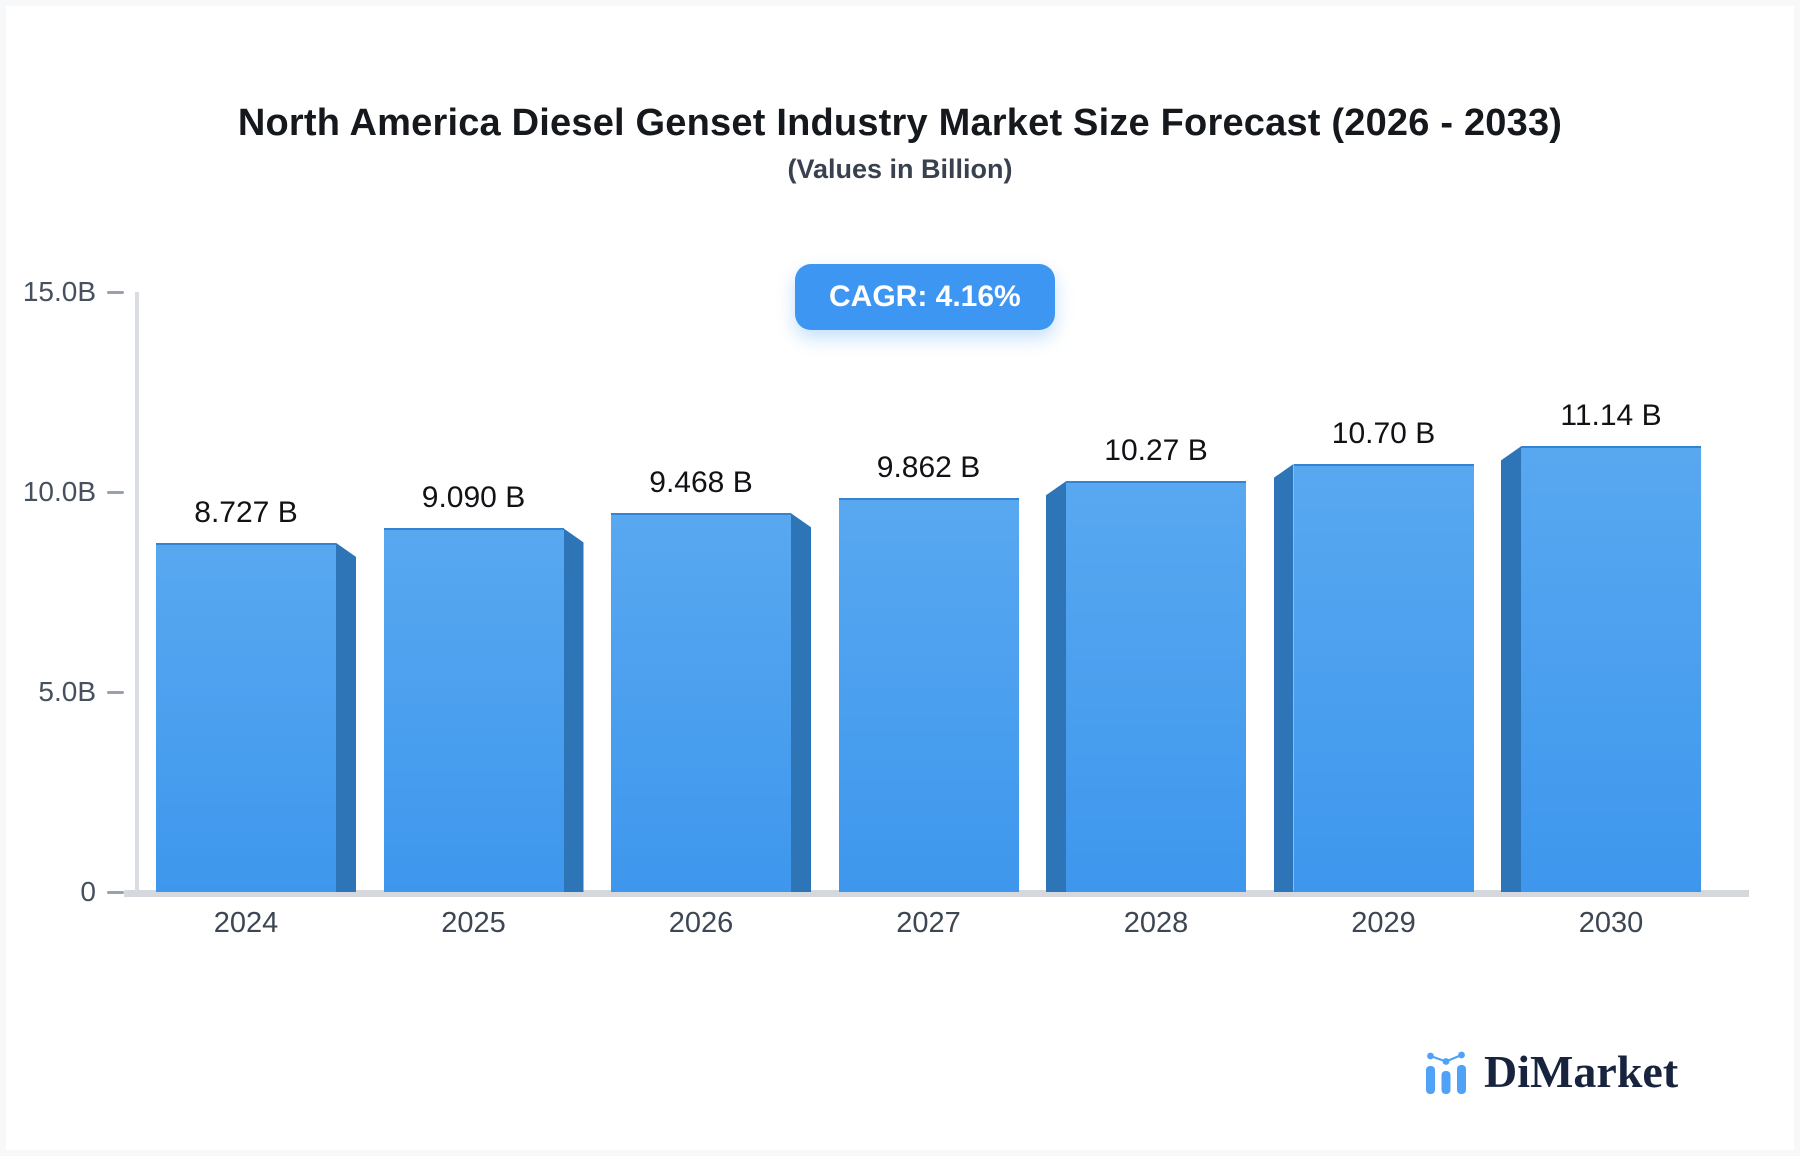 The image size is (1800, 1156). Describe the element at coordinates (1383, 433) in the screenshot. I see `bar-value-label-2029: 10.70 B` at that location.